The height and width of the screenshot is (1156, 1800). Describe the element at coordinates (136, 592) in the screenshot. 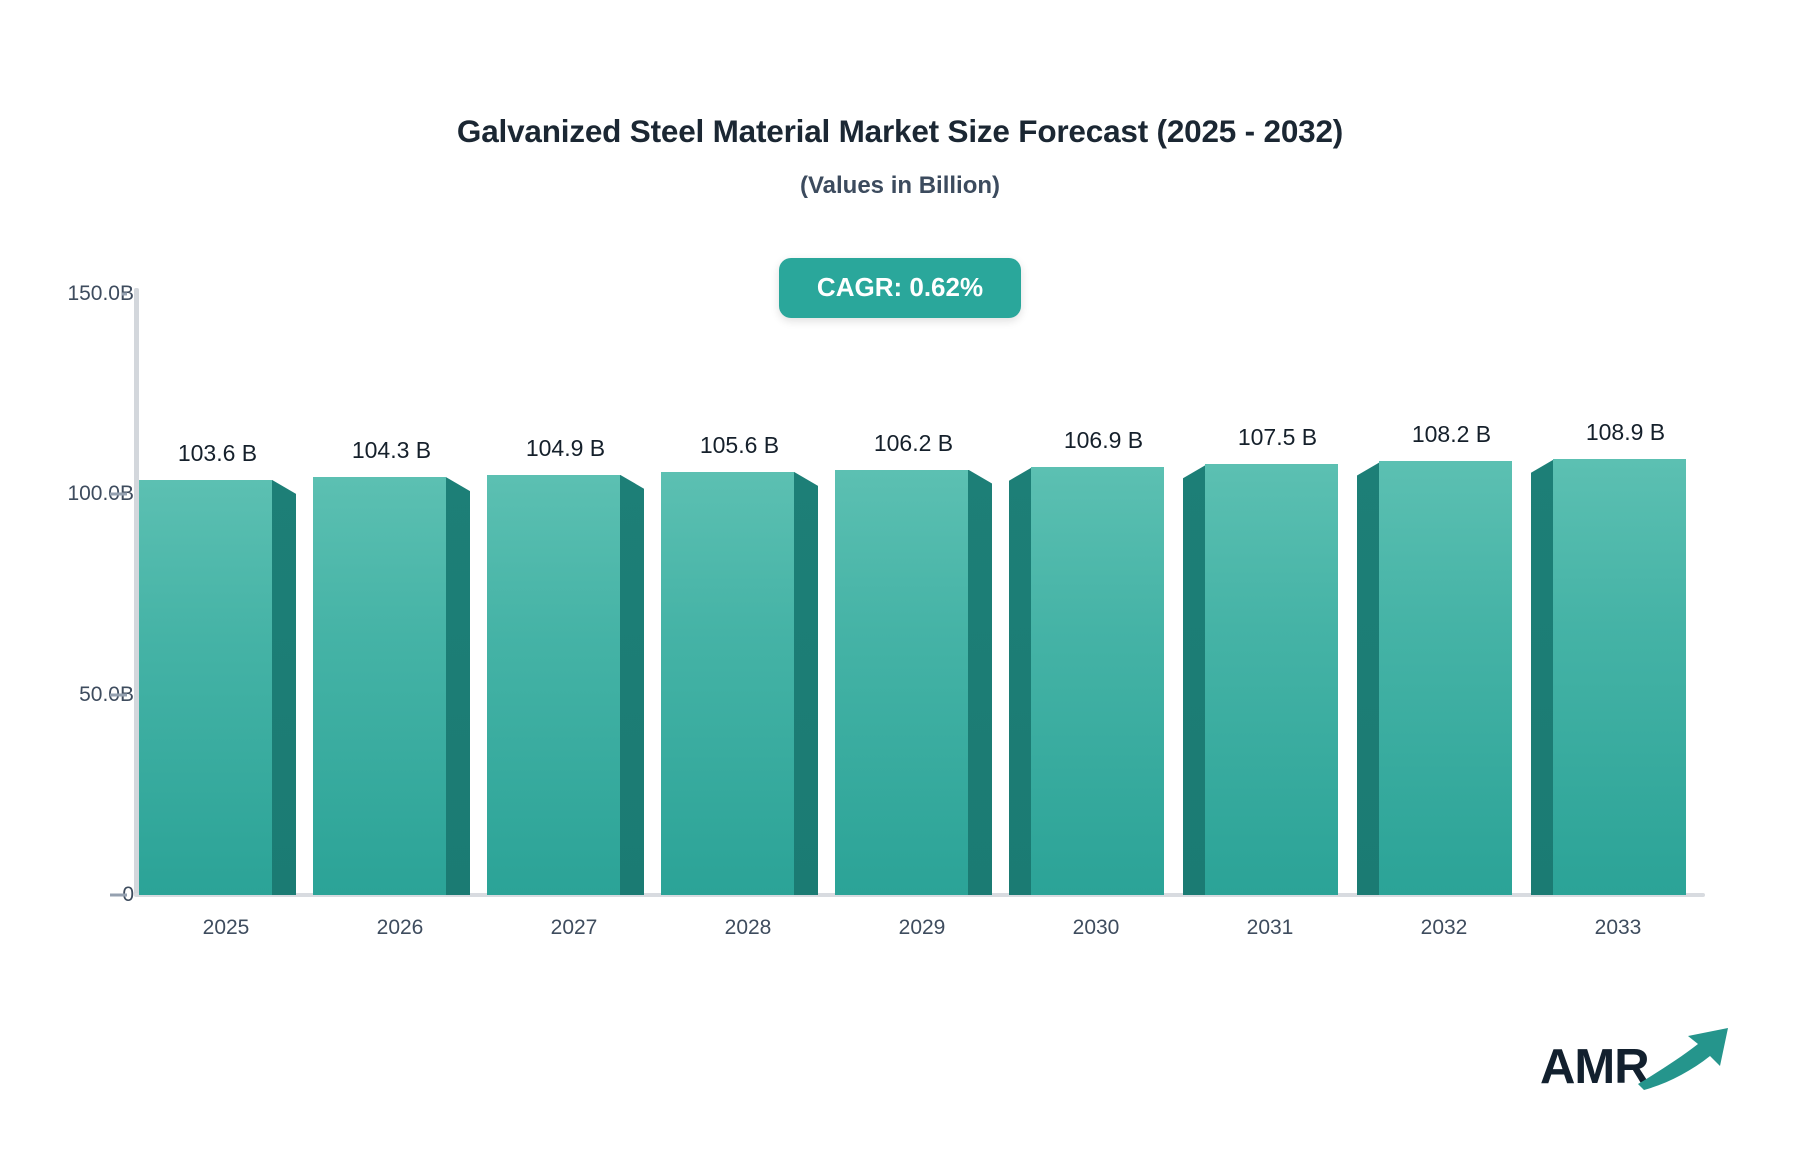

I see `y-axis-line` at that location.